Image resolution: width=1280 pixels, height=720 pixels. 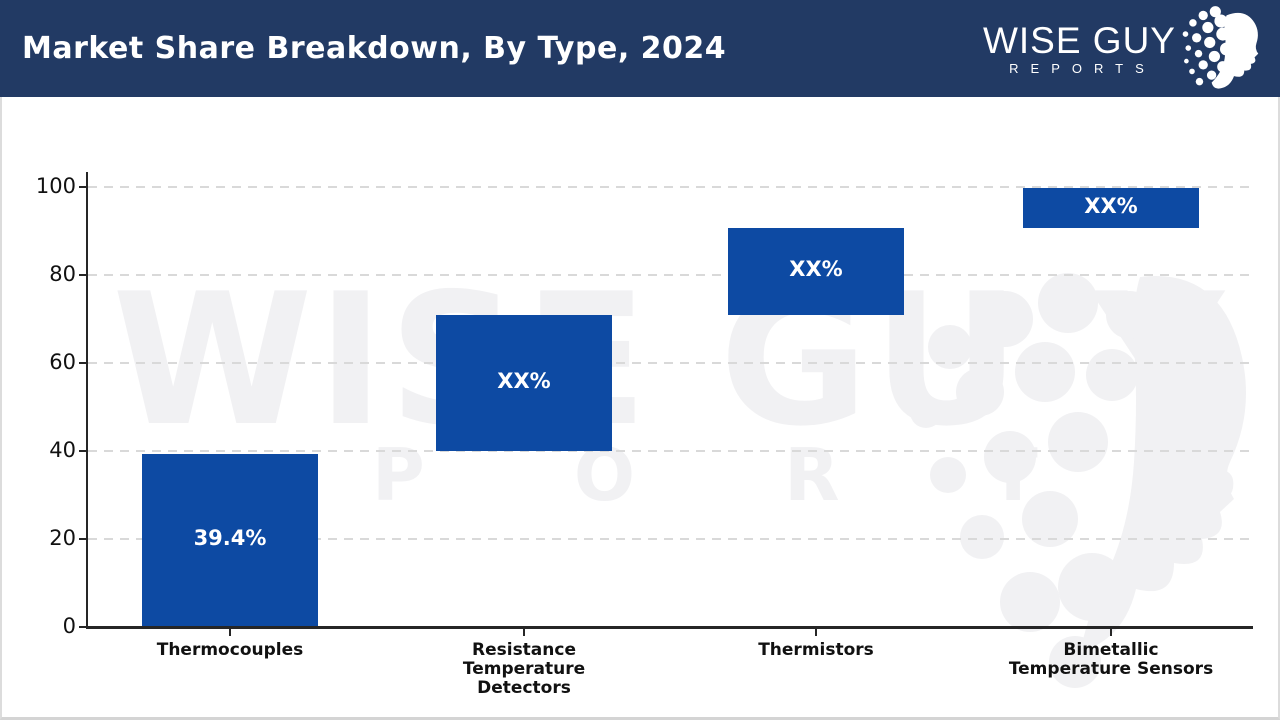 What do you see at coordinates (62, 274) in the screenshot?
I see `y-tick-label-80: 80` at bounding box center [62, 274].